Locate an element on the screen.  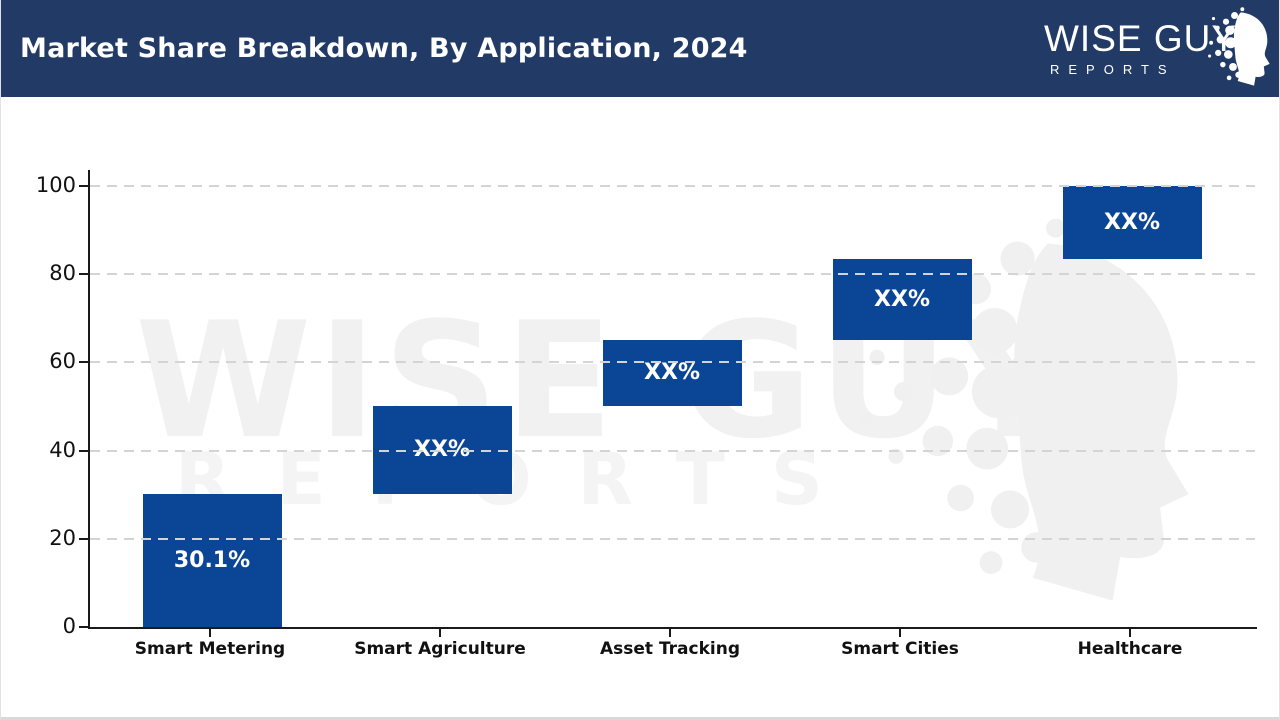
bar-asset-tracking: XX% is located at coordinates (672, 372).